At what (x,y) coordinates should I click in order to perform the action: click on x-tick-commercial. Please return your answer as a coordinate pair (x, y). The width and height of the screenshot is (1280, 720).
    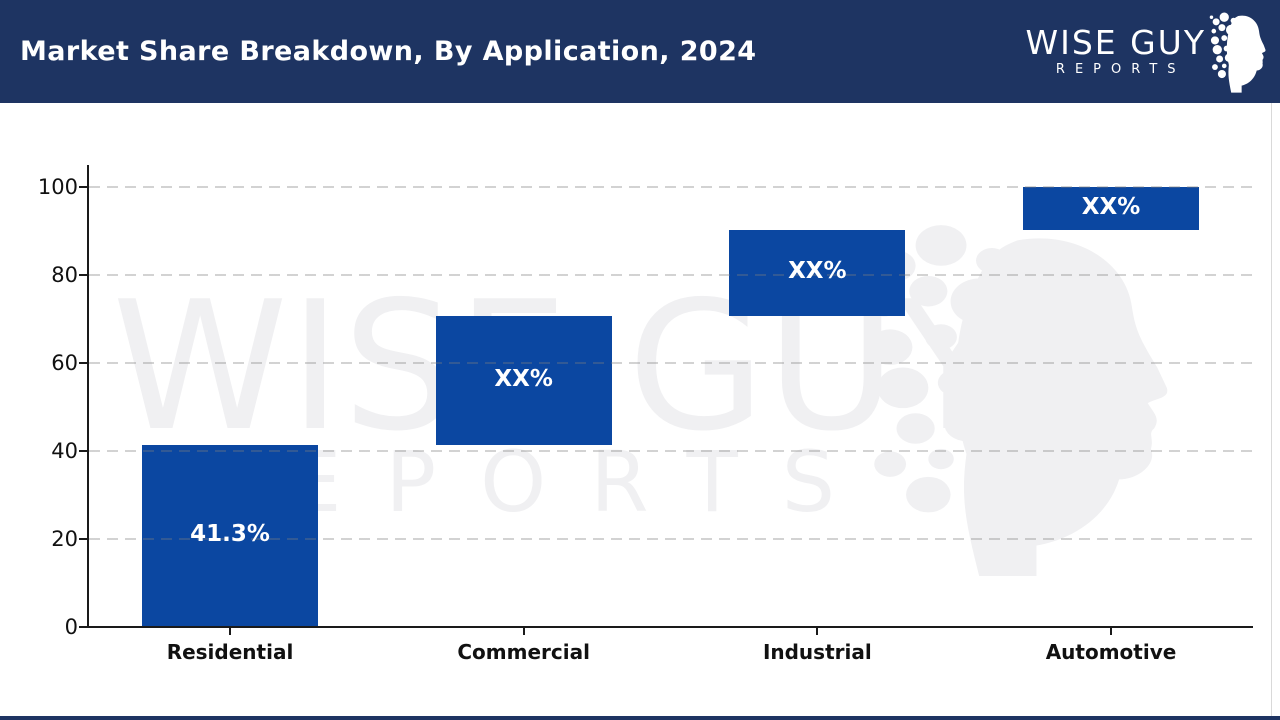
    Looking at the image, I should click on (523, 631).